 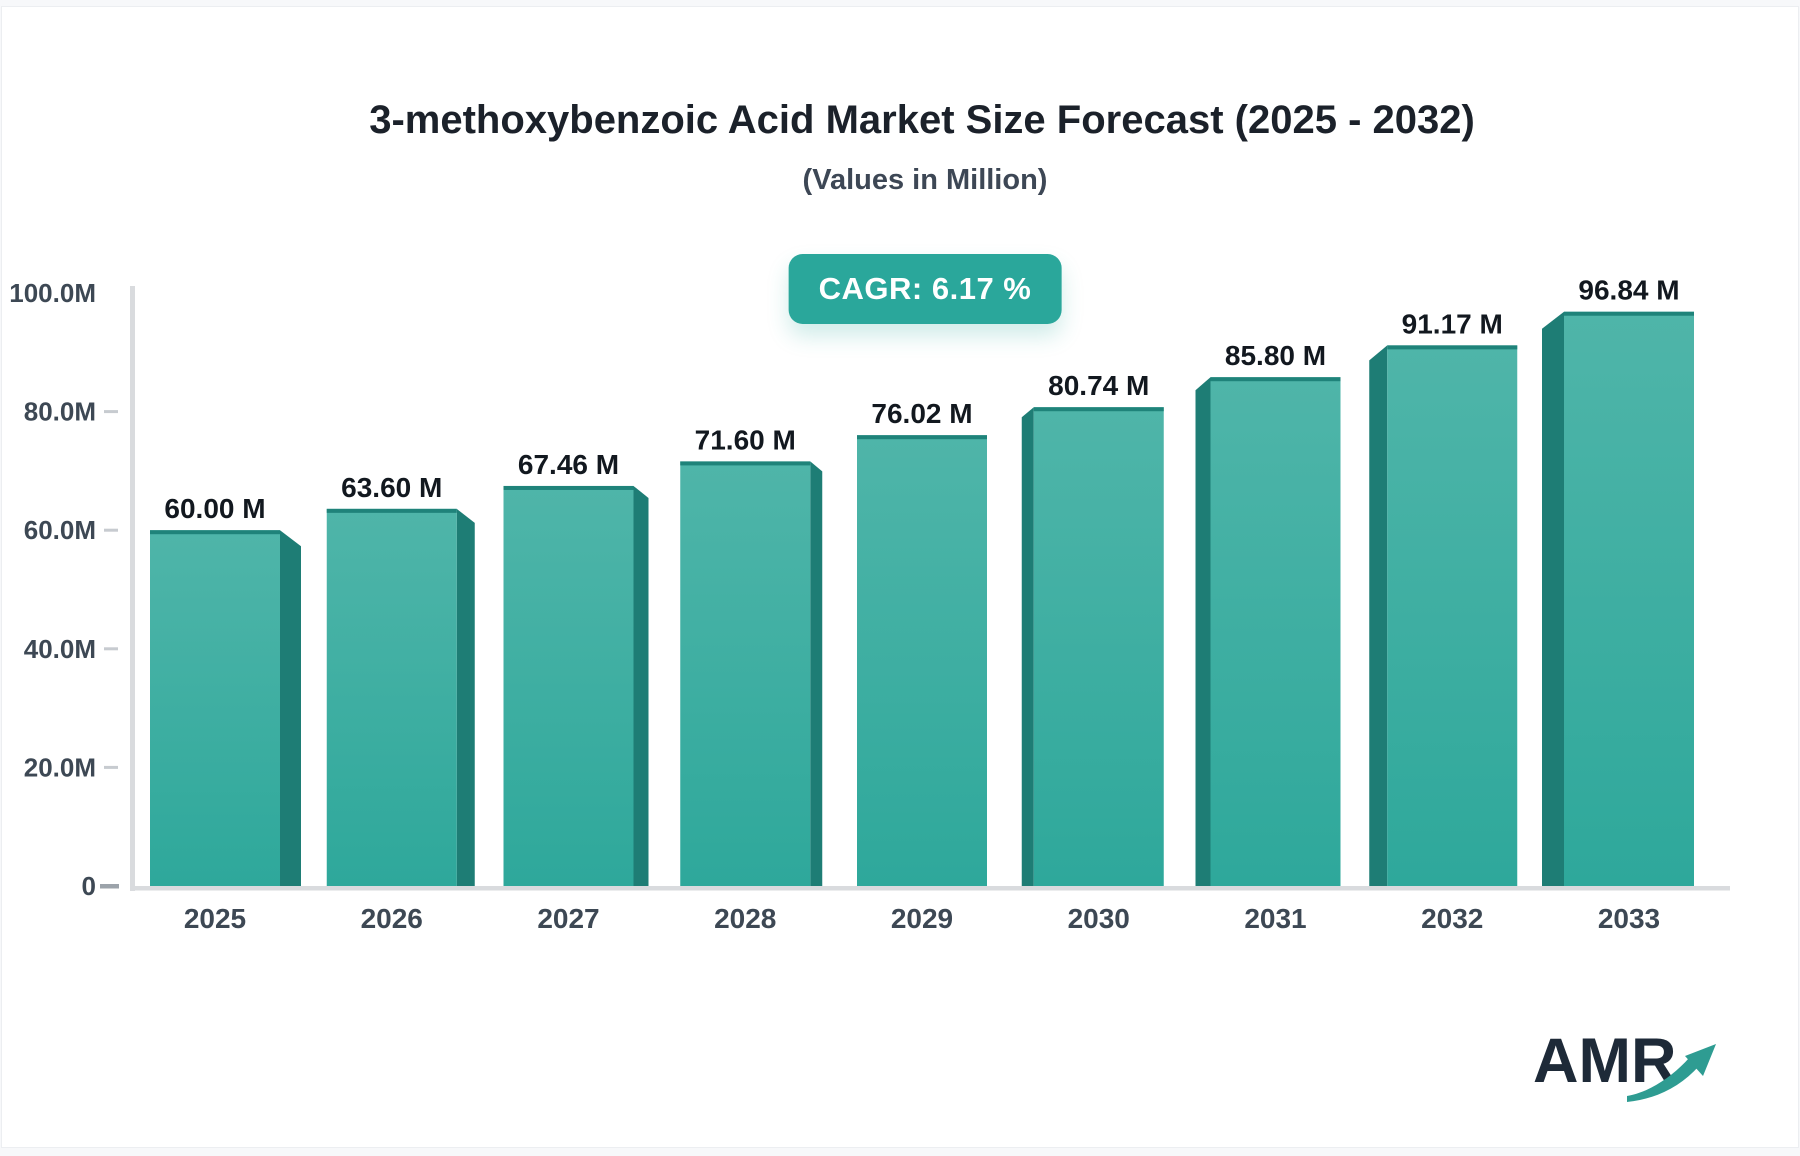 I want to click on cagr-badge: CAGR: 6.17 %, so click(x=925, y=289).